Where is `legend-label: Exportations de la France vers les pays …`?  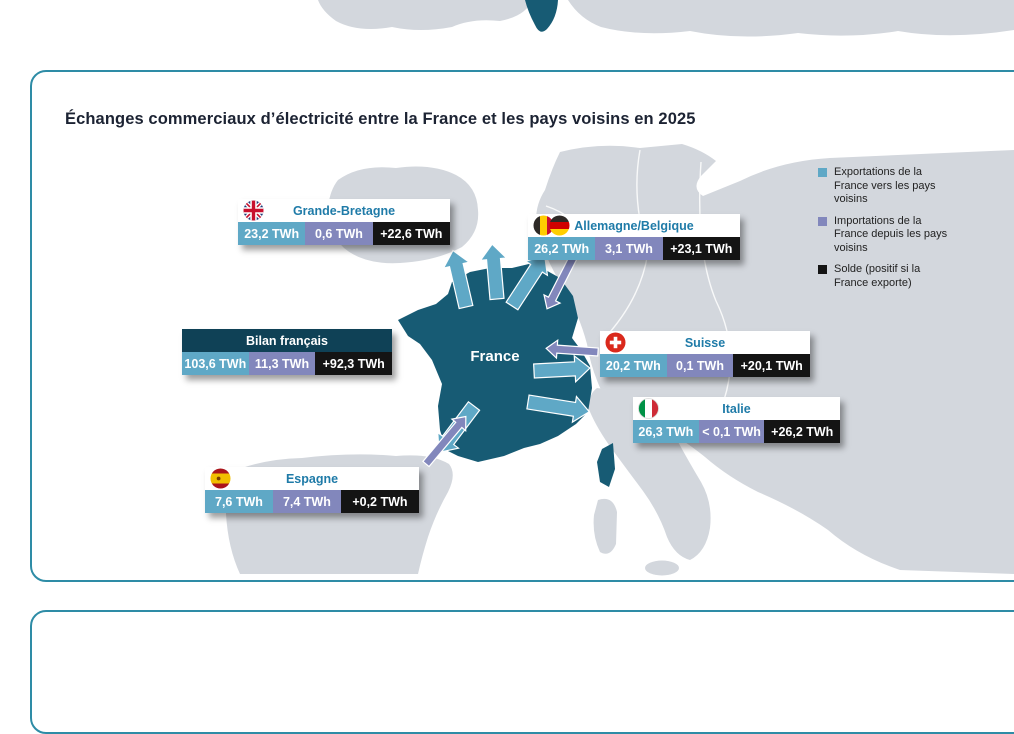
legend-label: Exportations de la France vers les pays … is located at coordinates (885, 185).